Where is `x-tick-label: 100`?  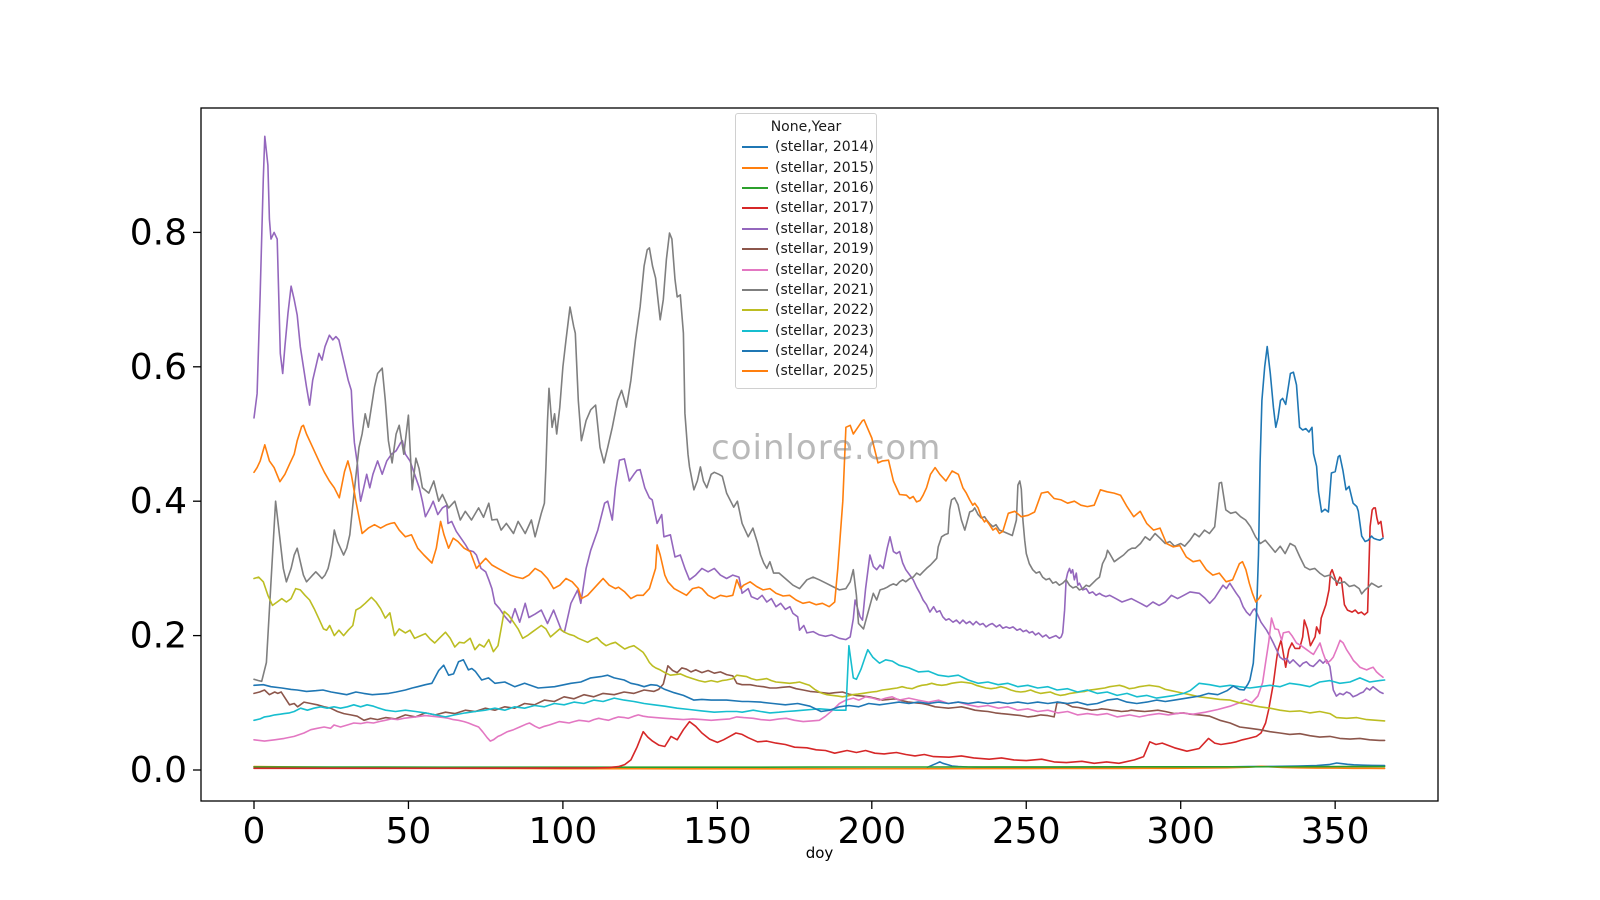 x-tick-label: 100 is located at coordinates (563, 831).